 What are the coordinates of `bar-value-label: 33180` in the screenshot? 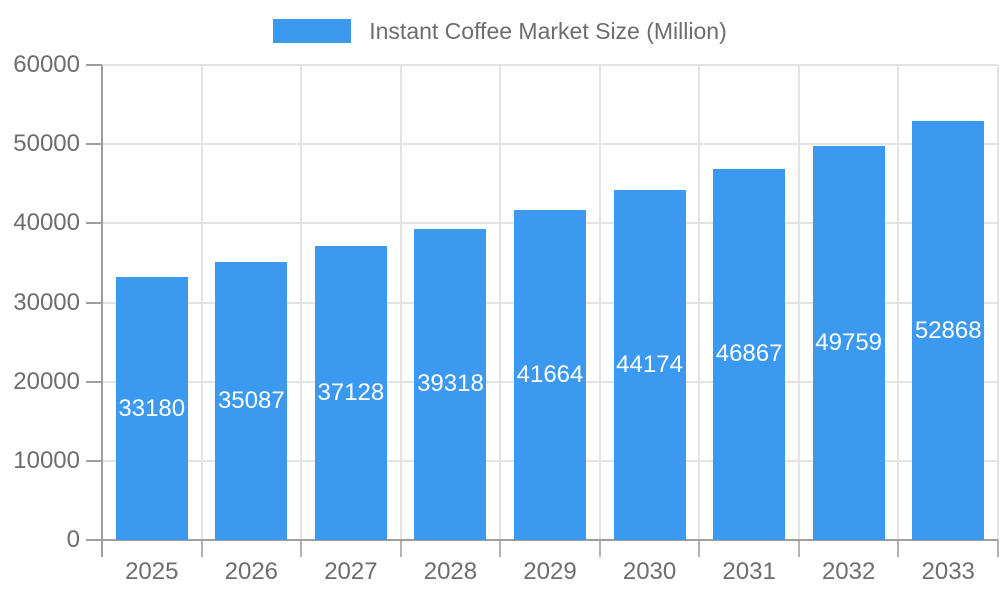 It's located at (152, 408).